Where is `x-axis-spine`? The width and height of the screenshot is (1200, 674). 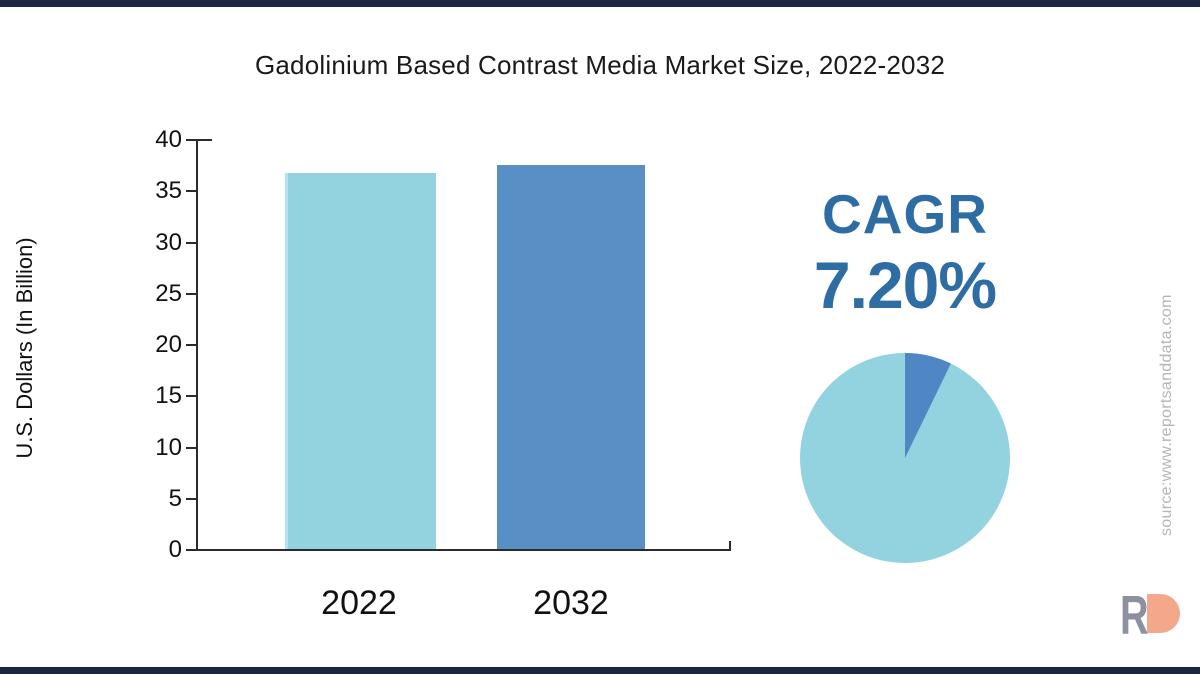
x-axis-spine is located at coordinates (463, 550).